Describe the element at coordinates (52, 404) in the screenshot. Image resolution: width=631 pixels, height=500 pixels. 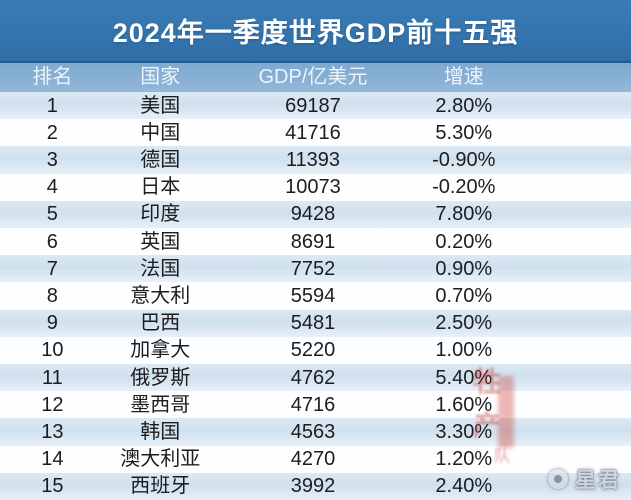
I see `cell-rank: 12` at that location.